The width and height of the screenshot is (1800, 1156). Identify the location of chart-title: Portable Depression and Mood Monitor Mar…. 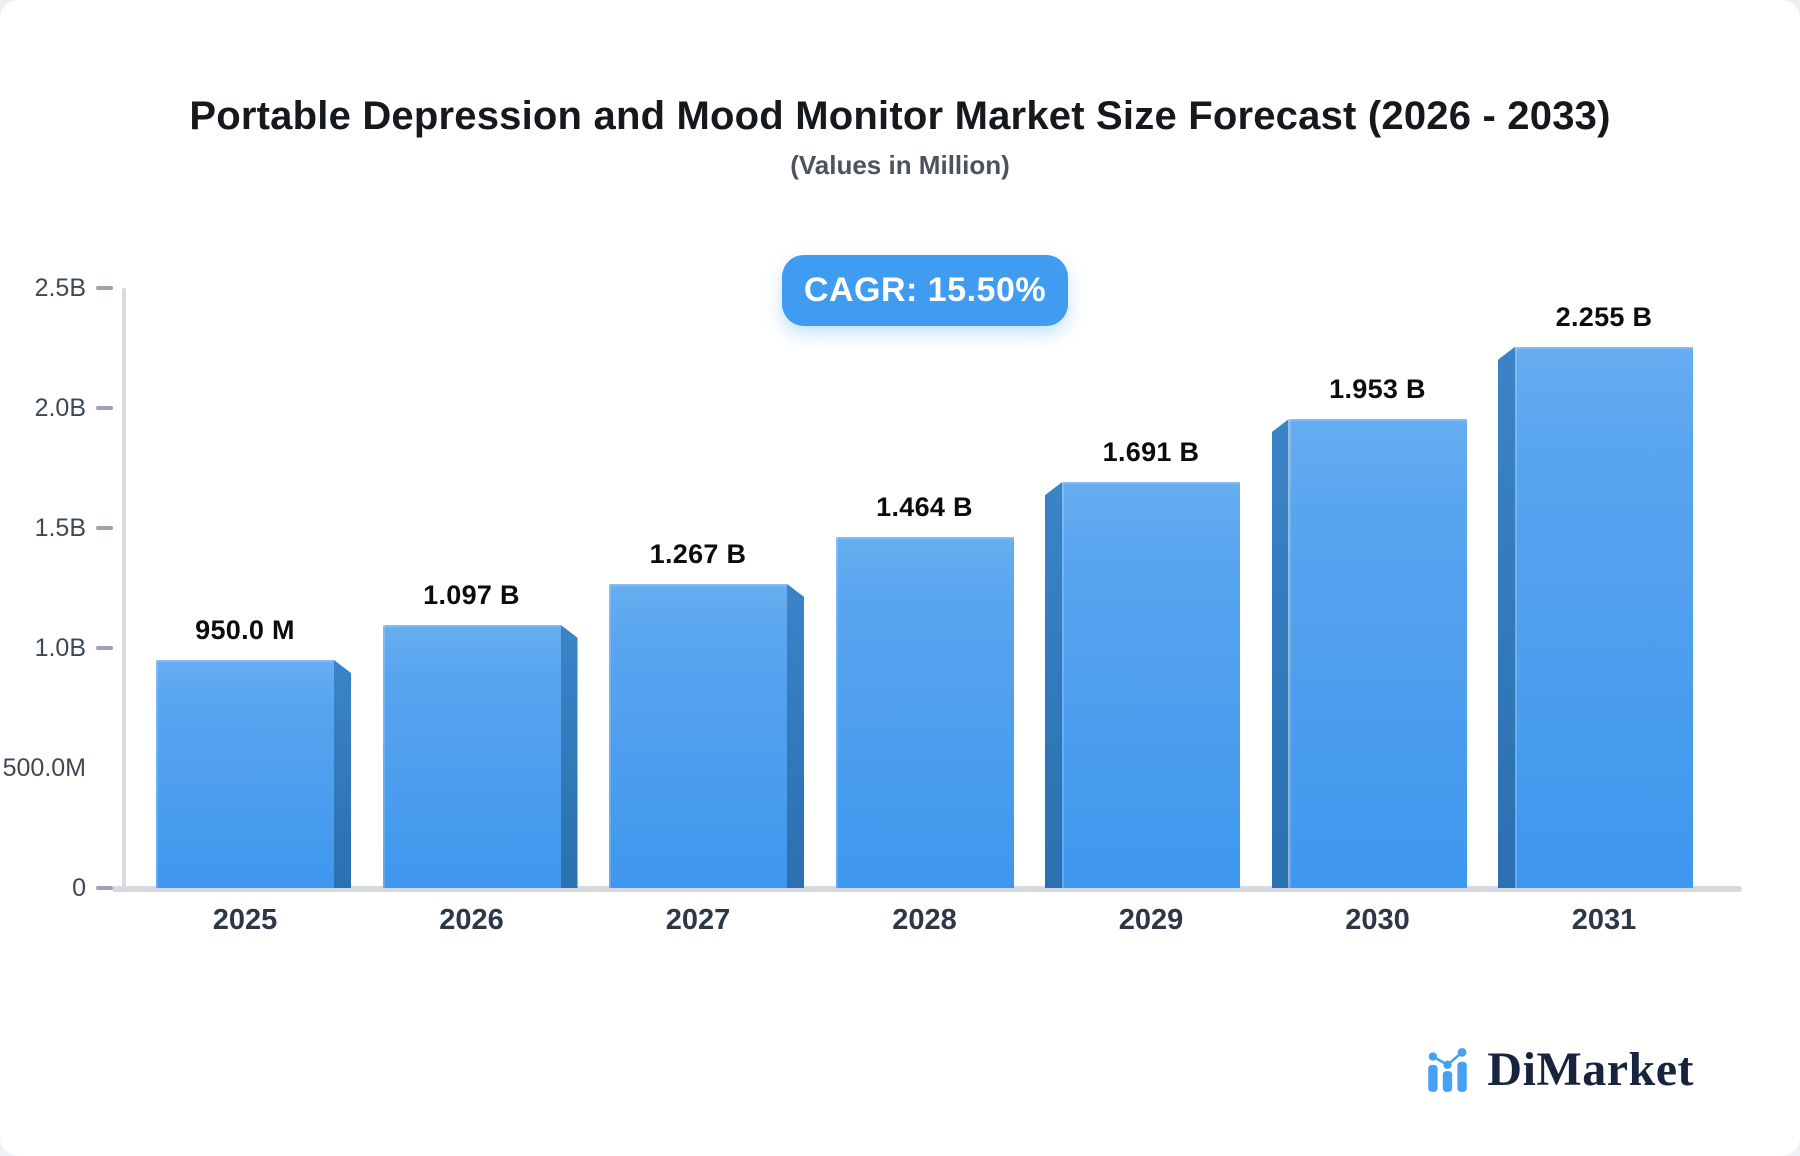
(900, 116).